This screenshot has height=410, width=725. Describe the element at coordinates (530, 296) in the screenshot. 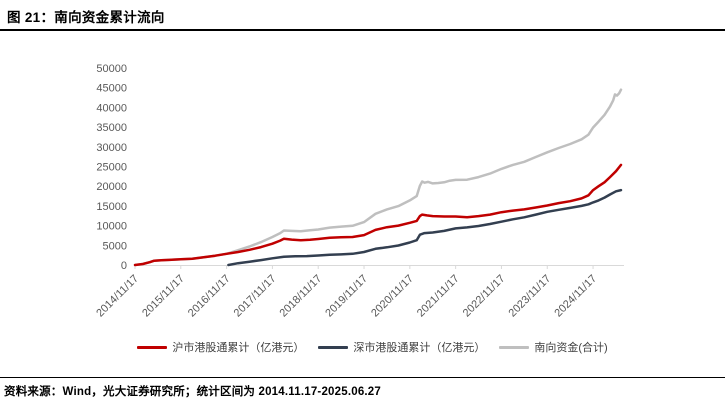

I see `x-tick-label: 2023/11/17` at that location.